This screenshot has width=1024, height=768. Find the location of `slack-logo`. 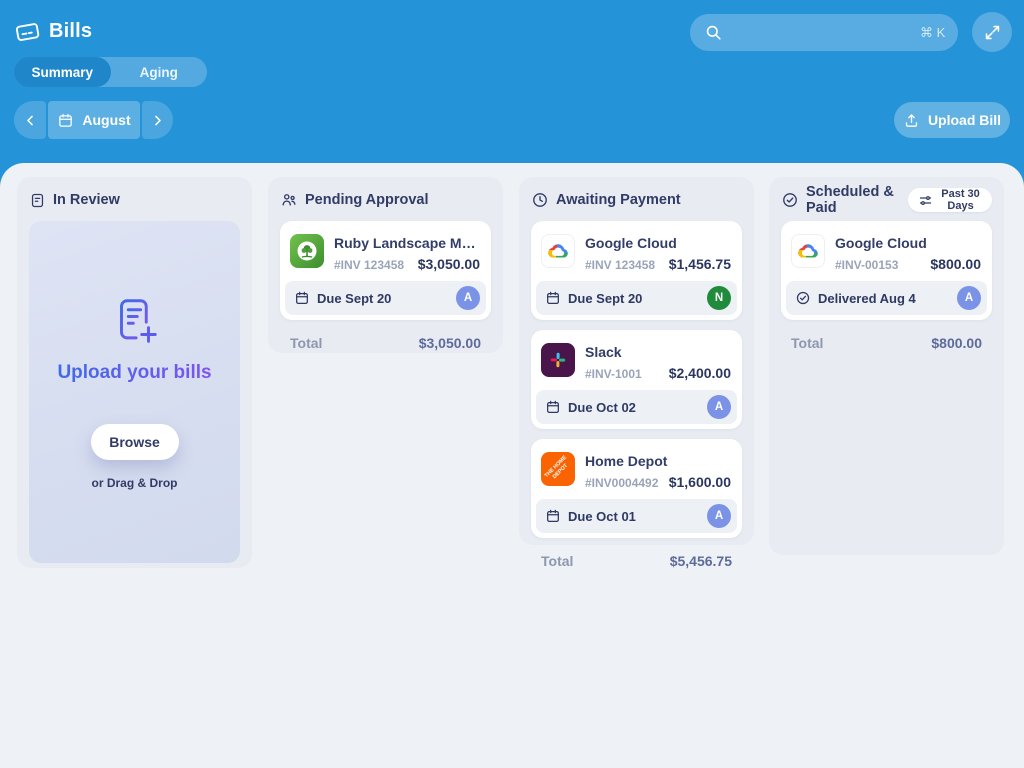

slack-logo is located at coordinates (558, 360).